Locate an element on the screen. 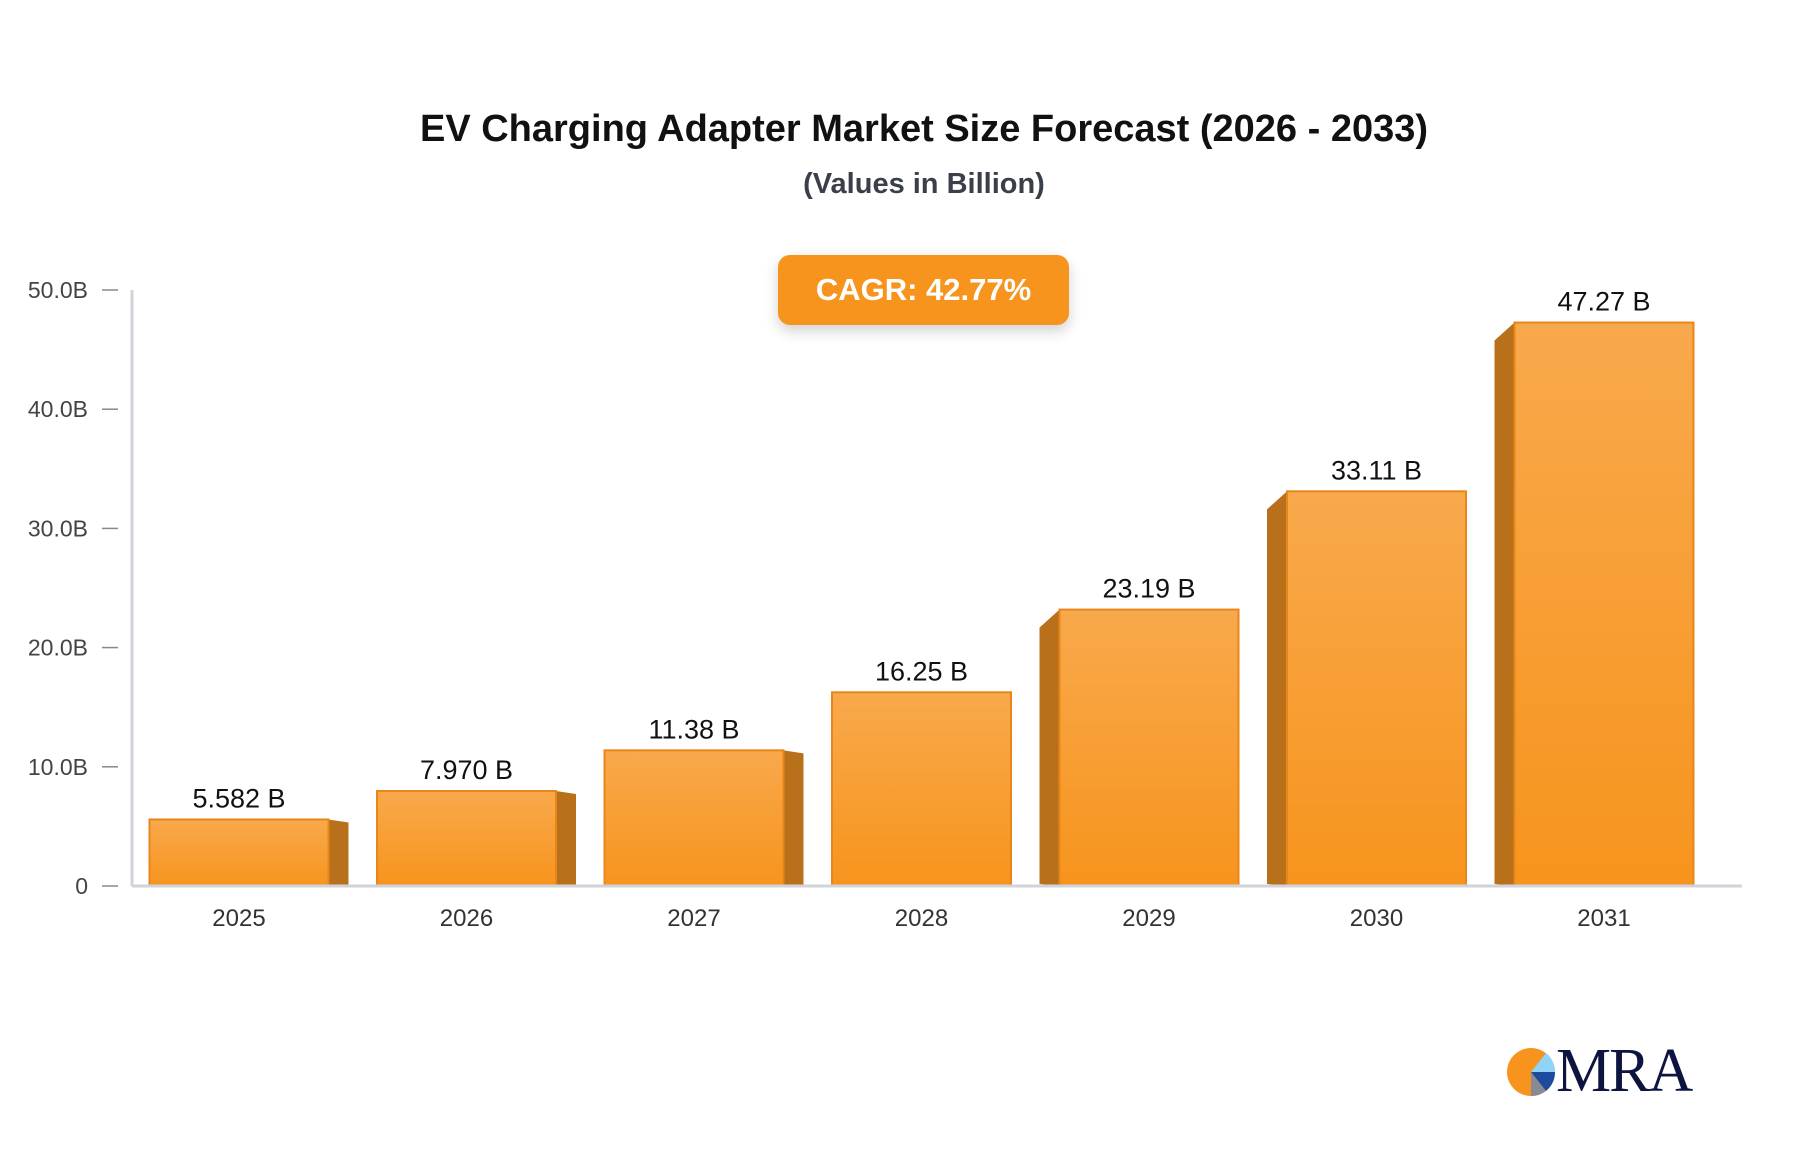 This screenshot has height=1156, width=1800. x-tick-label: 2030 is located at coordinates (1376, 918).